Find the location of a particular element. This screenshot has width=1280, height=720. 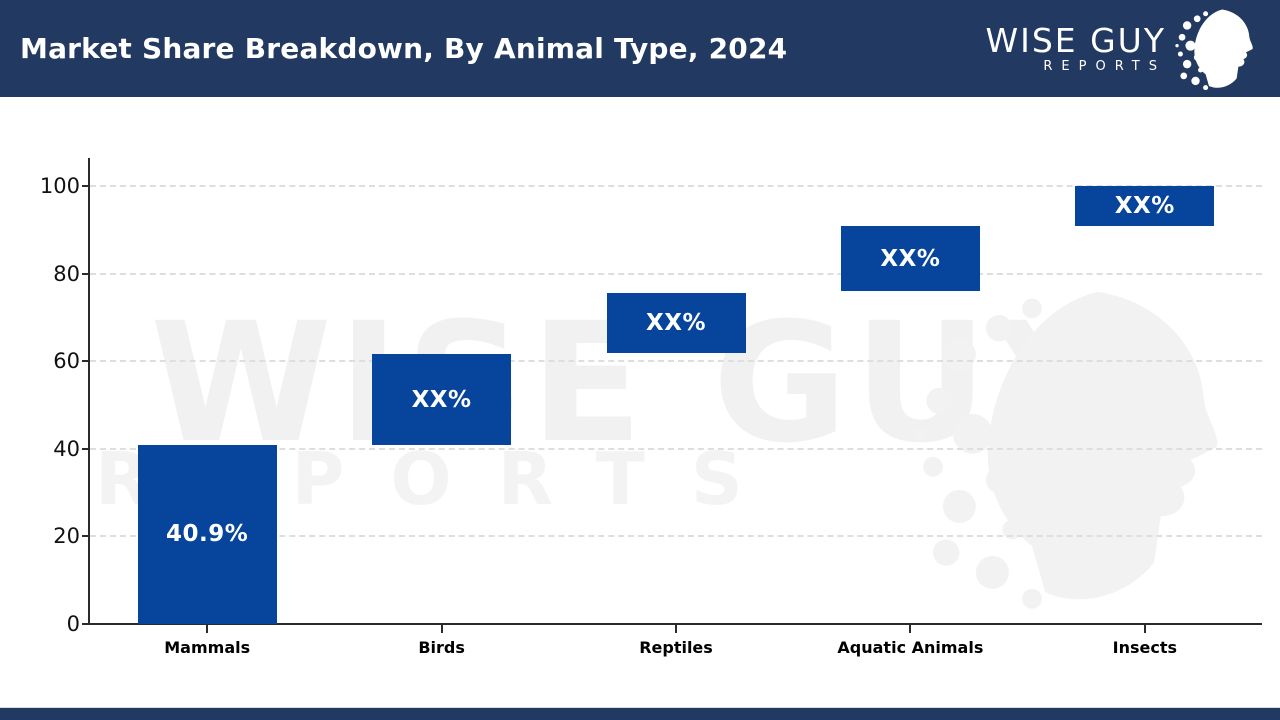

bar-value-label-birds: XX% is located at coordinates (441, 399).